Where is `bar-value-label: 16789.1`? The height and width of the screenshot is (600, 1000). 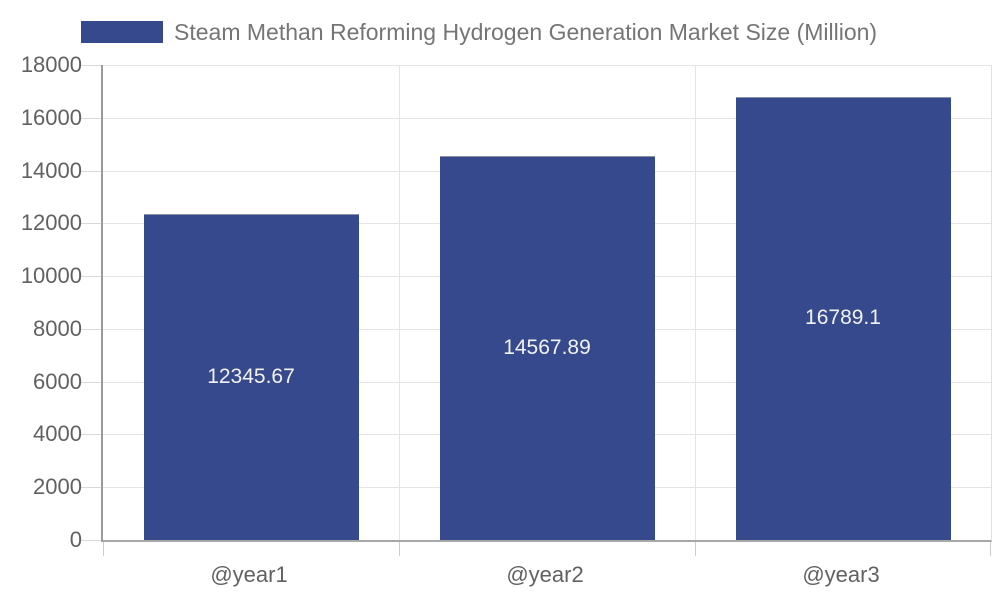
bar-value-label: 16789.1 is located at coordinates (843, 318).